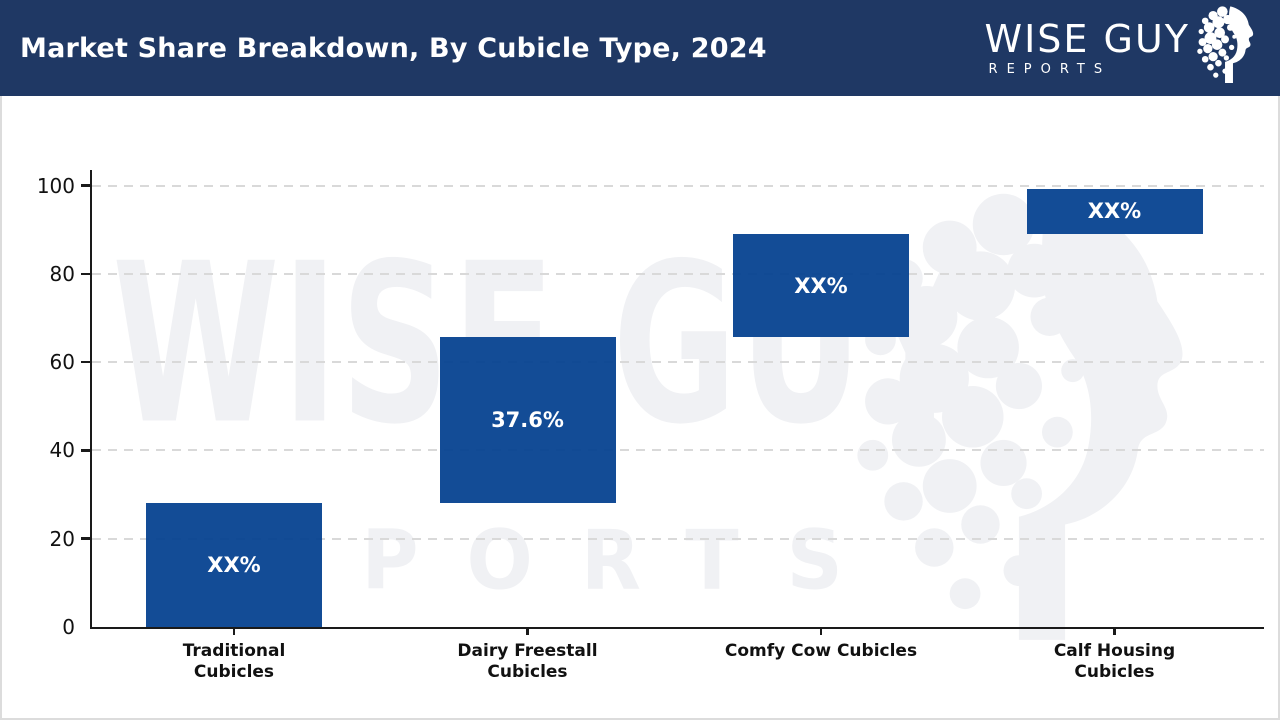  Describe the element at coordinates (821, 651) in the screenshot. I see `x-axis-category-label: Comfy Cow Cubicles` at that location.